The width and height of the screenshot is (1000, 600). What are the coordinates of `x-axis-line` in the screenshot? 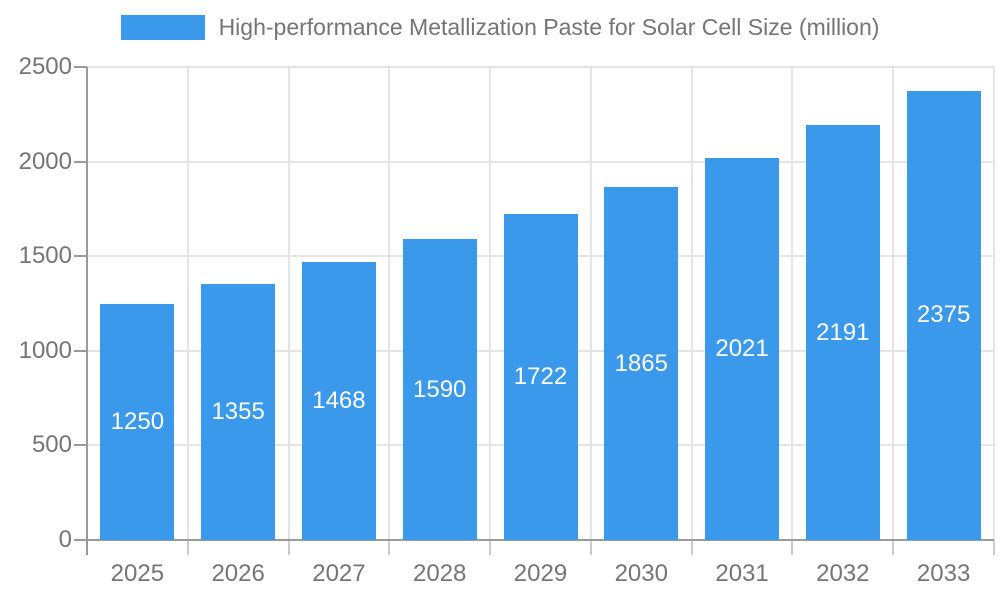 It's located at (534, 540).